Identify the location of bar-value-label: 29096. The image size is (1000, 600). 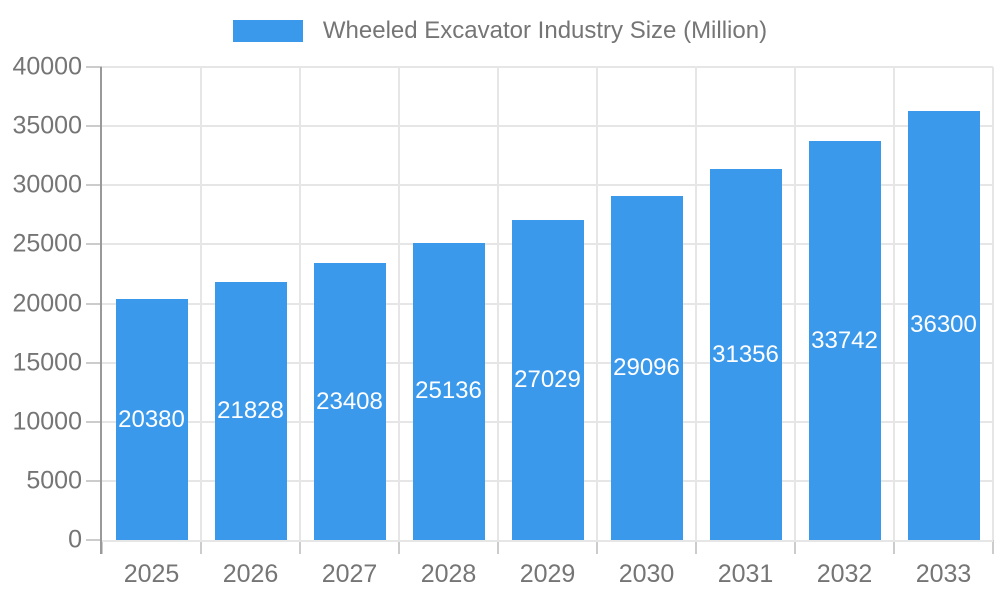
(646, 367).